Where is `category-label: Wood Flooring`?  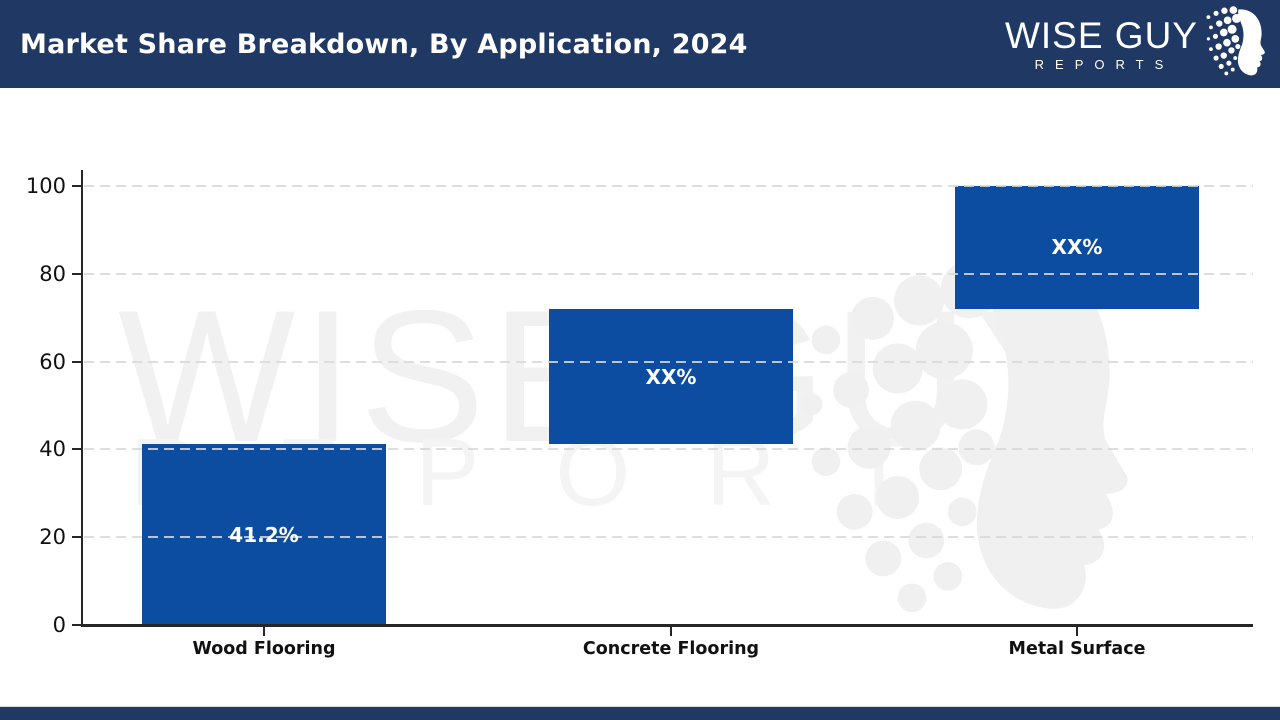 category-label: Wood Flooring is located at coordinates (264, 649).